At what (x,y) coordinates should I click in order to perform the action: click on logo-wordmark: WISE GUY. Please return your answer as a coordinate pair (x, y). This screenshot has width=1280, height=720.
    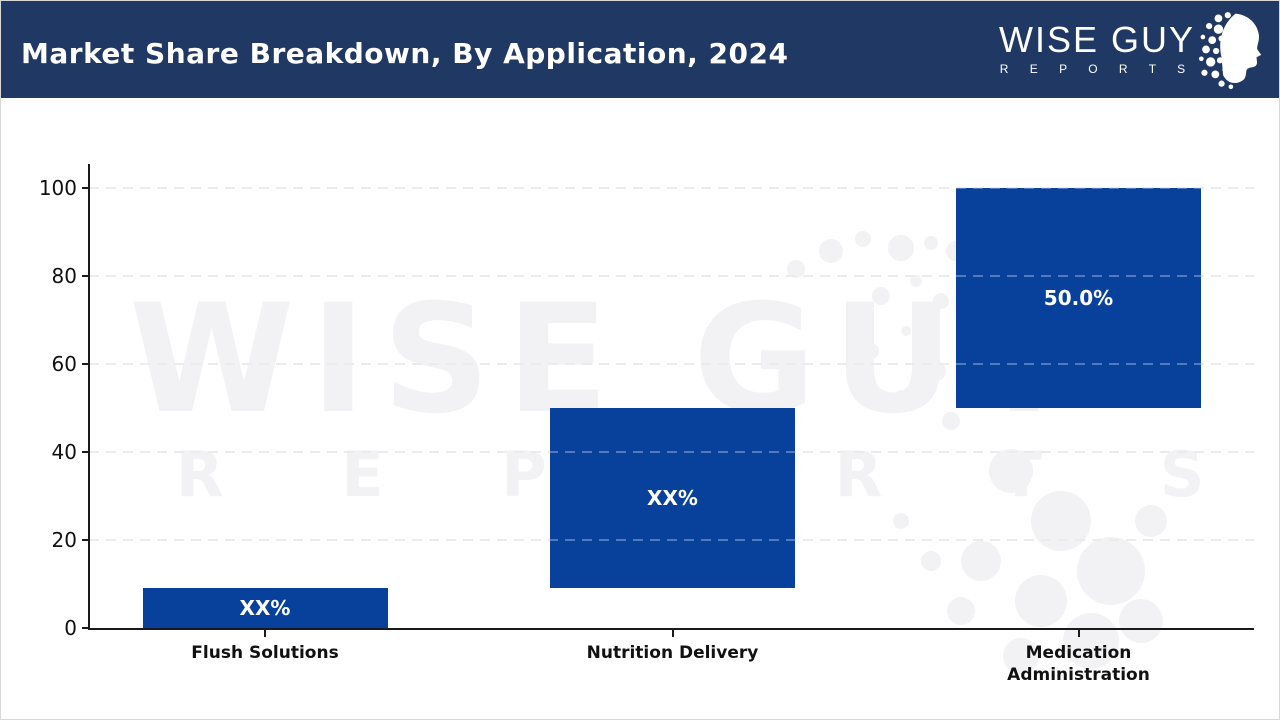
    Looking at the image, I should click on (1096, 39).